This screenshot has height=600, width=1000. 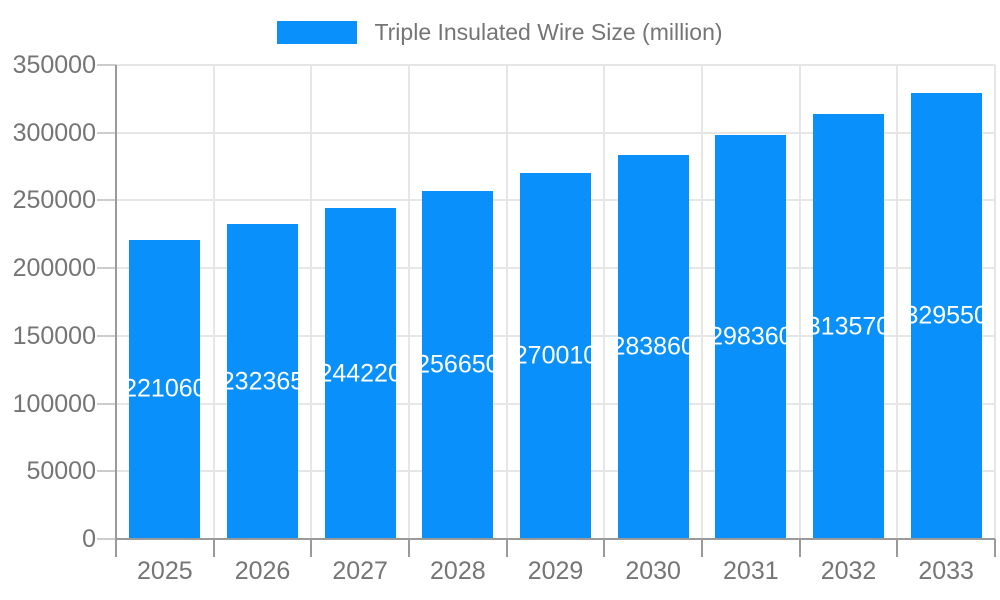 I want to click on x-axis-label: 2025, so click(x=165, y=571).